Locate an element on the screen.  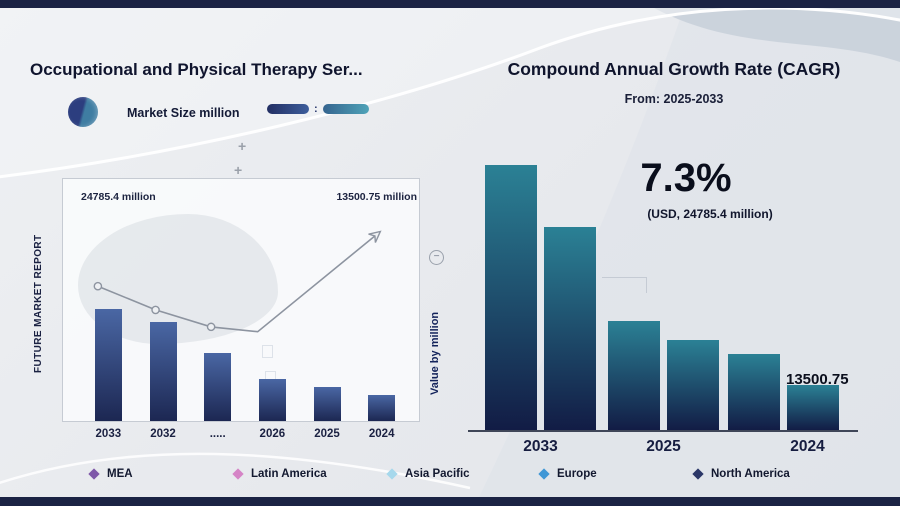
step-decor is located at coordinates (624, 285).